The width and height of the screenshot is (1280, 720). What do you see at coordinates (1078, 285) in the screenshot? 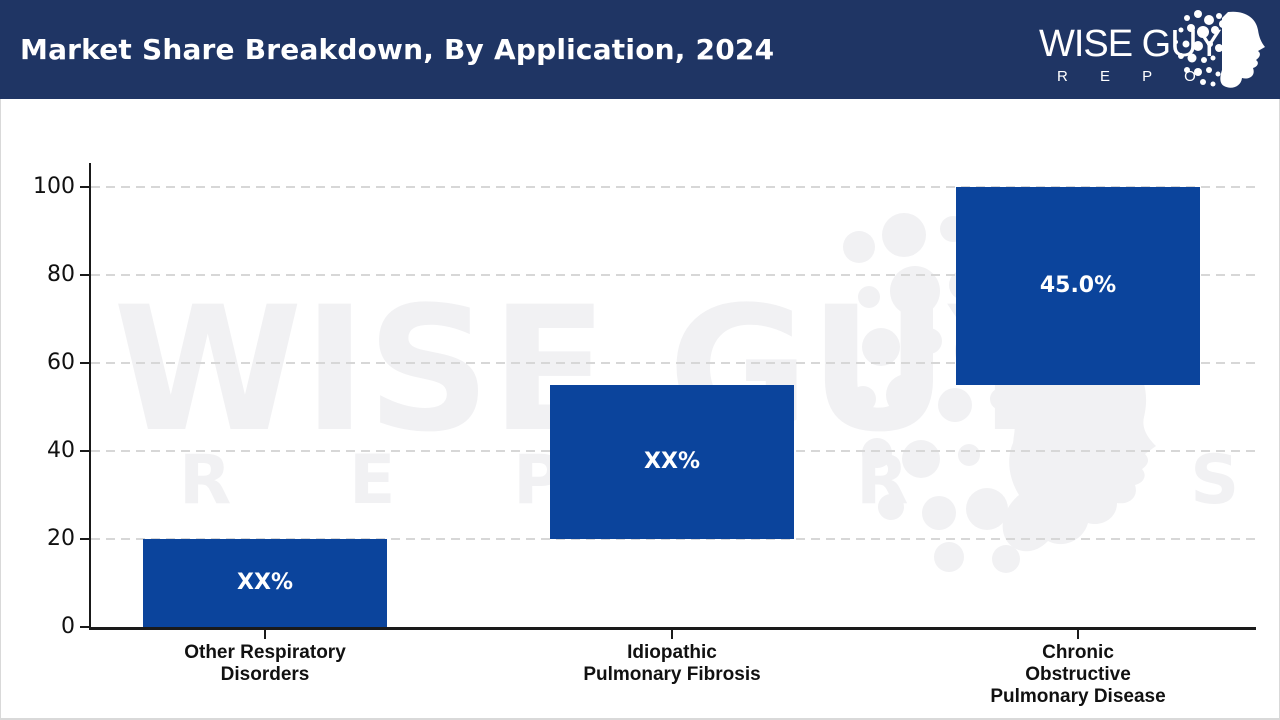
I see `bar-value-label: 45.0%` at bounding box center [1078, 285].